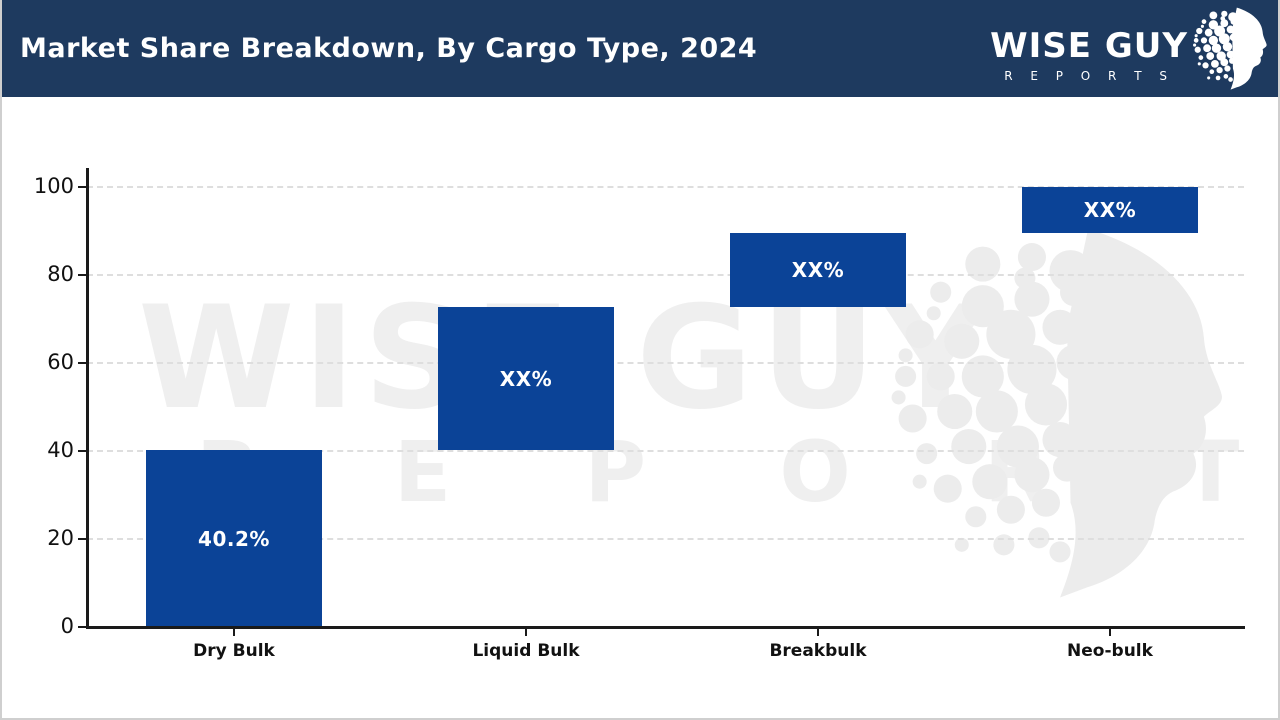 The image size is (1280, 720). What do you see at coordinates (665, 627) in the screenshot?
I see `x-axis-line` at bounding box center [665, 627].